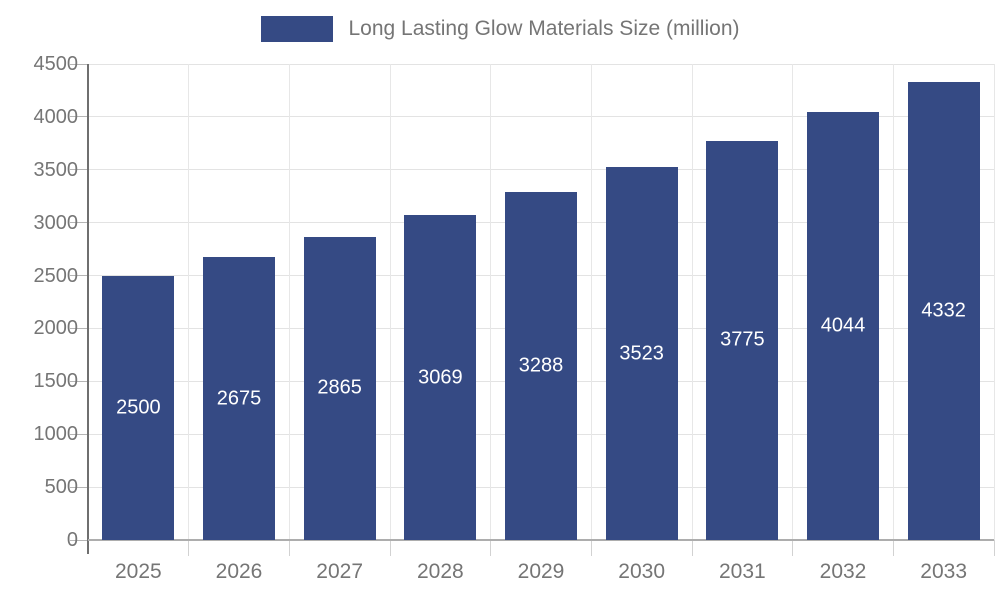 Image resolution: width=1000 pixels, height=600 pixels. I want to click on bar-2026: 2675, so click(239, 398).